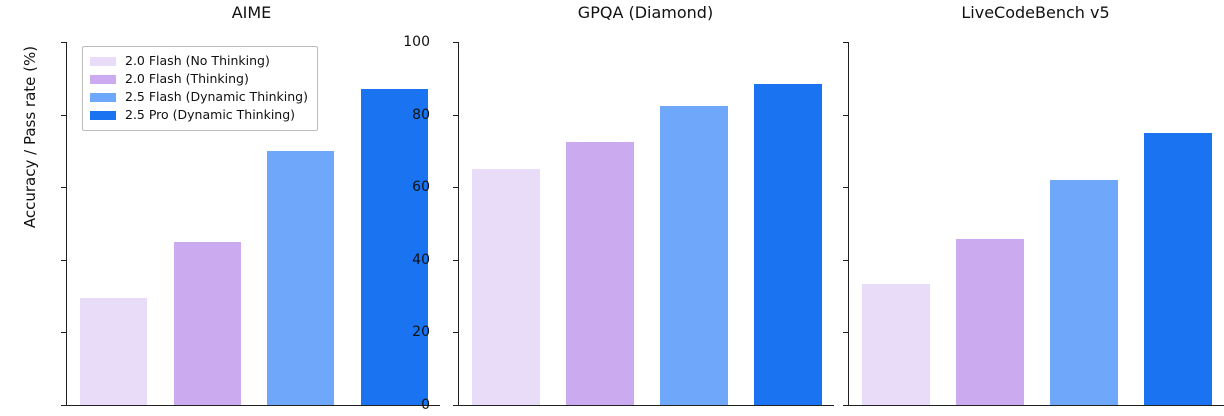 The height and width of the screenshot is (416, 1224). What do you see at coordinates (216, 96) in the screenshot?
I see `legend-label: 2.5 Flash (Dynamic Thinking)` at bounding box center [216, 96].